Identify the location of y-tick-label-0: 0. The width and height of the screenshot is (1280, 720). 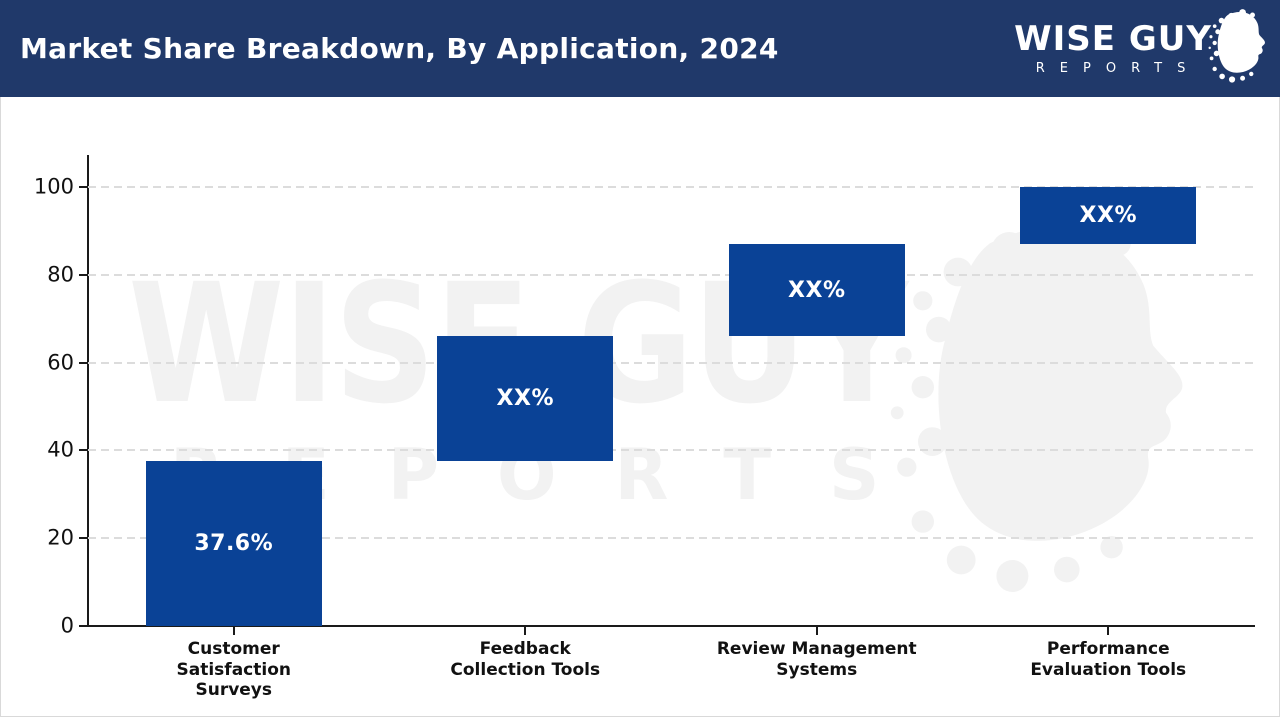
(67, 625).